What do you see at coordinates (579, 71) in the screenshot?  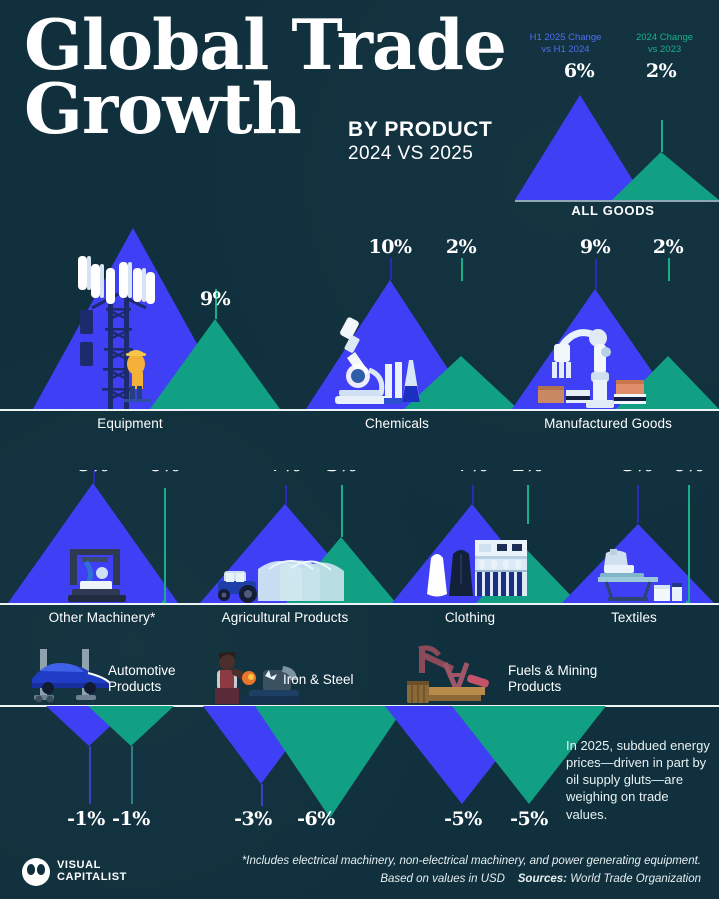 I see `hero-value-h1-2025: 6%` at bounding box center [579, 71].